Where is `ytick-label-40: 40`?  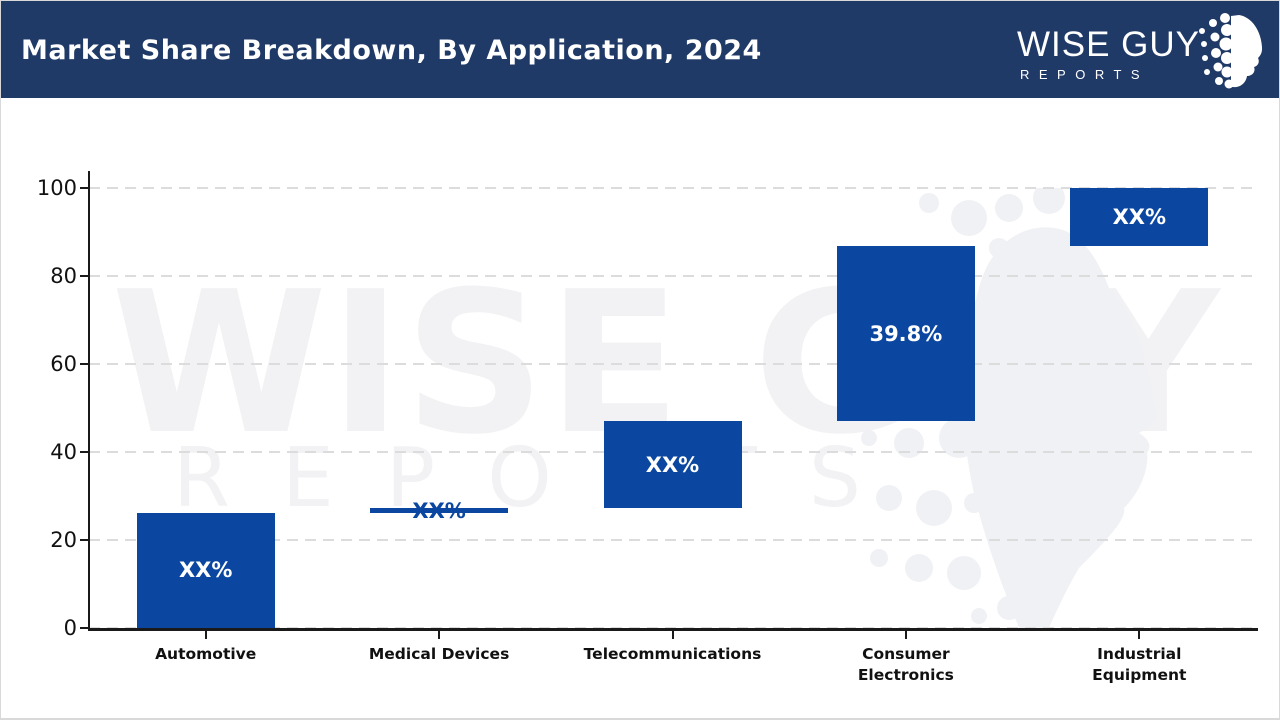
ytick-label-40: 40 is located at coordinates (63, 452).